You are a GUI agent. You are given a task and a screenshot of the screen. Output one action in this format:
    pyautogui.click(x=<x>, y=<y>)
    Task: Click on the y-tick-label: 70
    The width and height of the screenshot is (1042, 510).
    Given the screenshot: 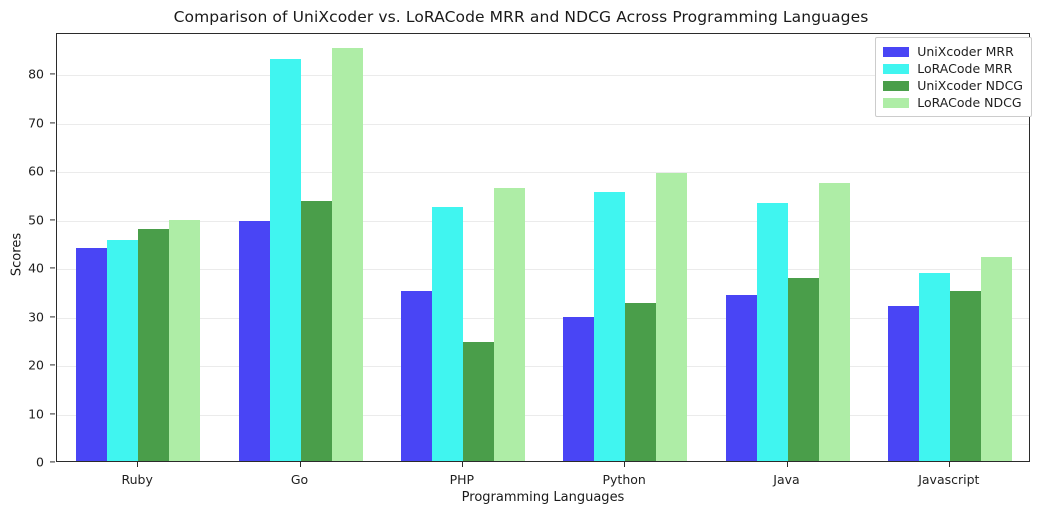 What is the action you would take?
    pyautogui.click(x=36, y=123)
    